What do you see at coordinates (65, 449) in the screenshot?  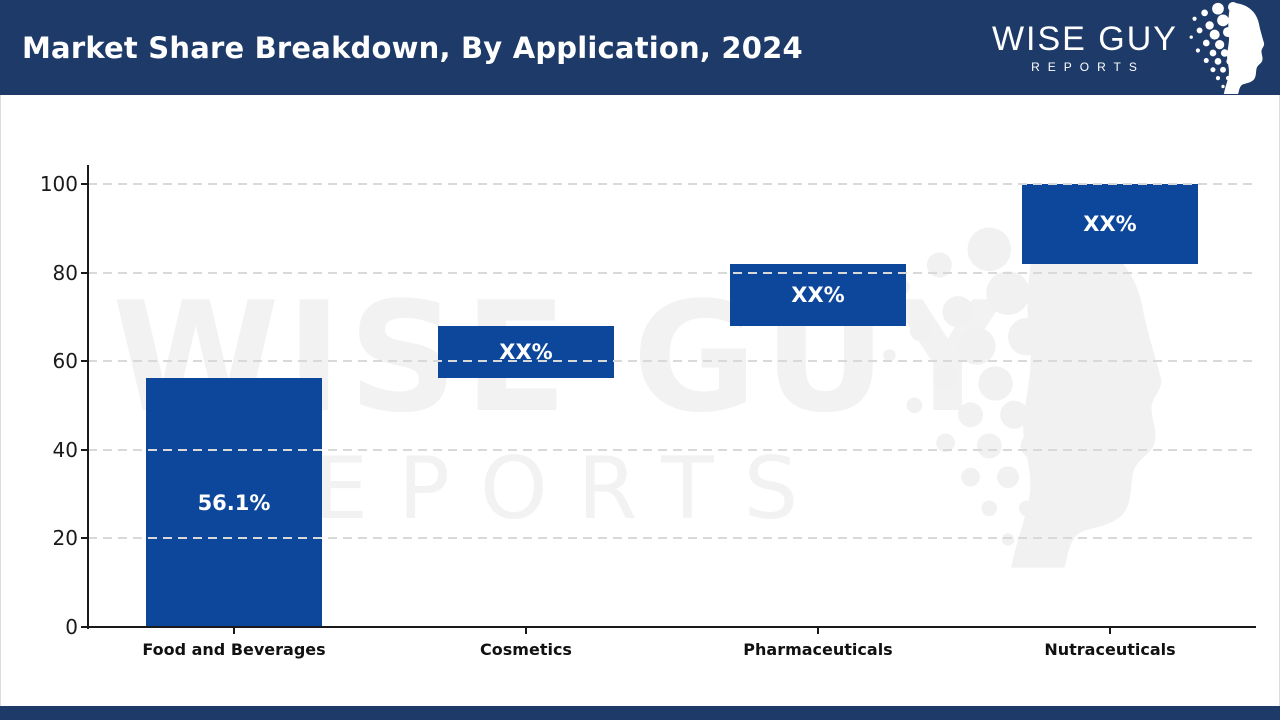 I see `y-tick-label: 40` at bounding box center [65, 449].